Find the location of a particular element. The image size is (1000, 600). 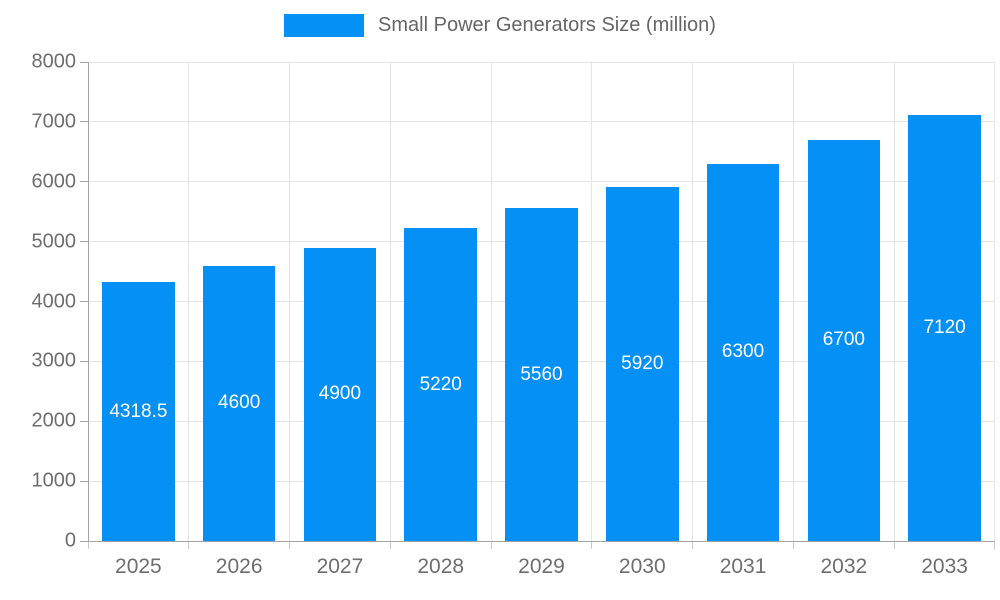

legend-color-swatch-icon is located at coordinates (324, 25).